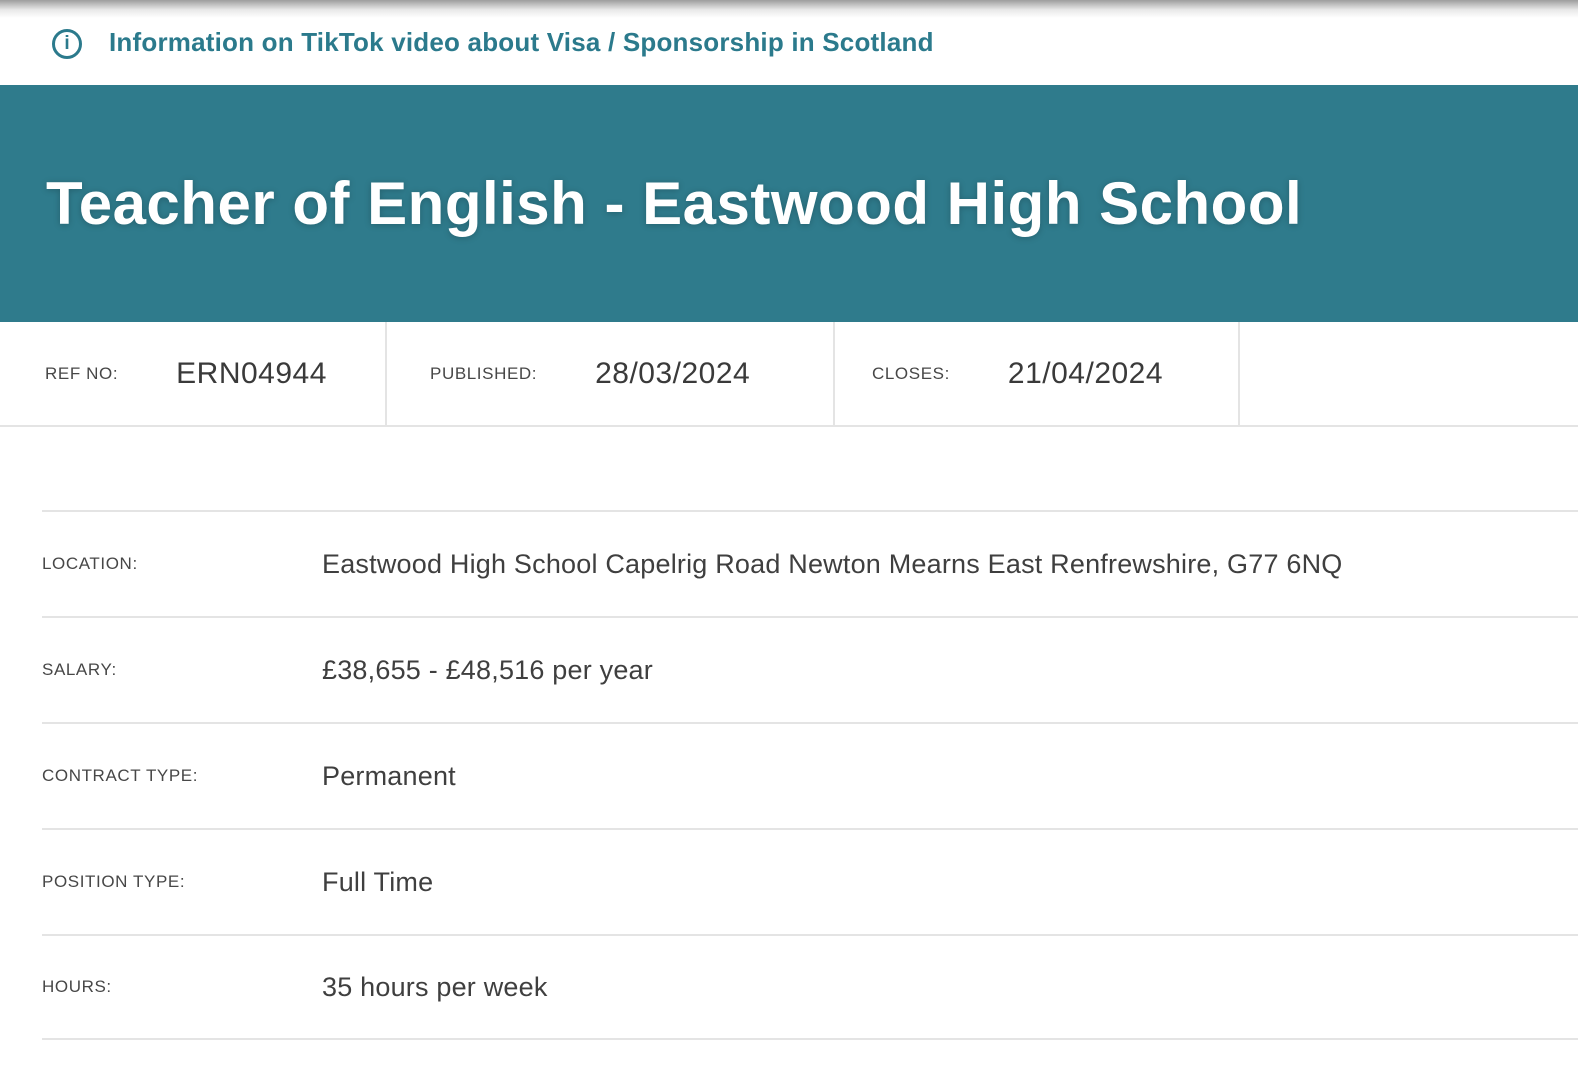 Image resolution: width=1578 pixels, height=1069 pixels. Describe the element at coordinates (810, 775) in the screenshot. I see `detail-row-contract-type: CONTRACT TYPE: Permanent` at that location.